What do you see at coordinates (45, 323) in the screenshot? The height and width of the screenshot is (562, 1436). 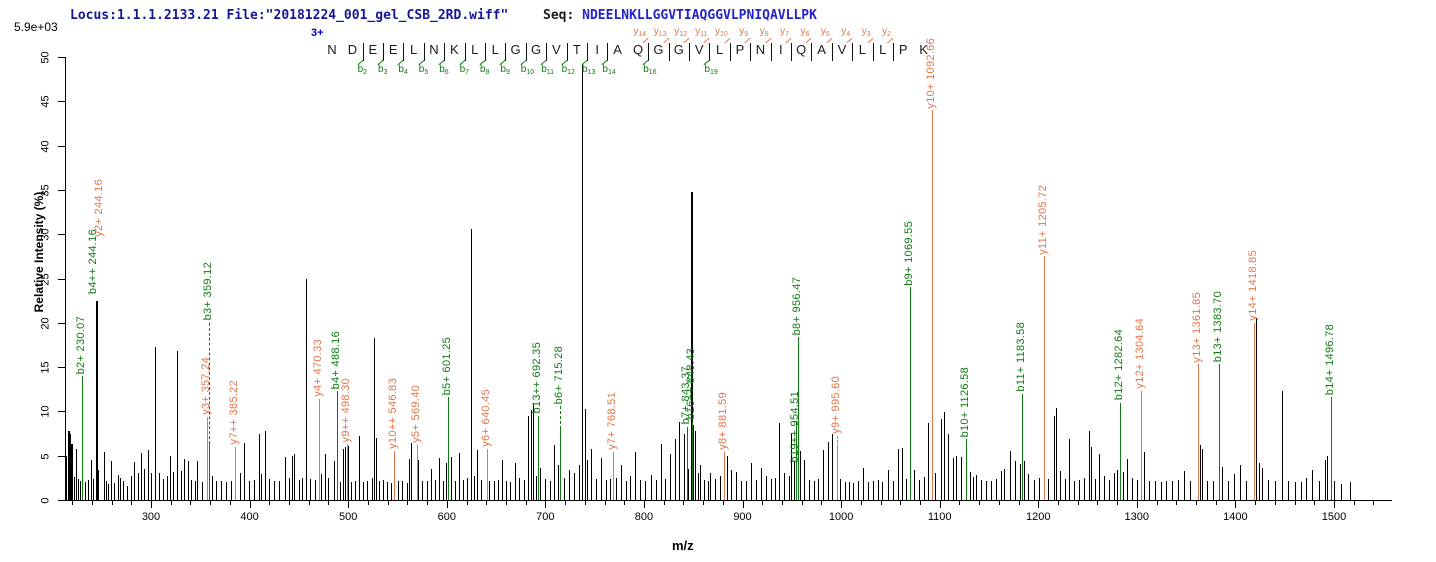 I see `y-tick-label: 20` at bounding box center [45, 323].